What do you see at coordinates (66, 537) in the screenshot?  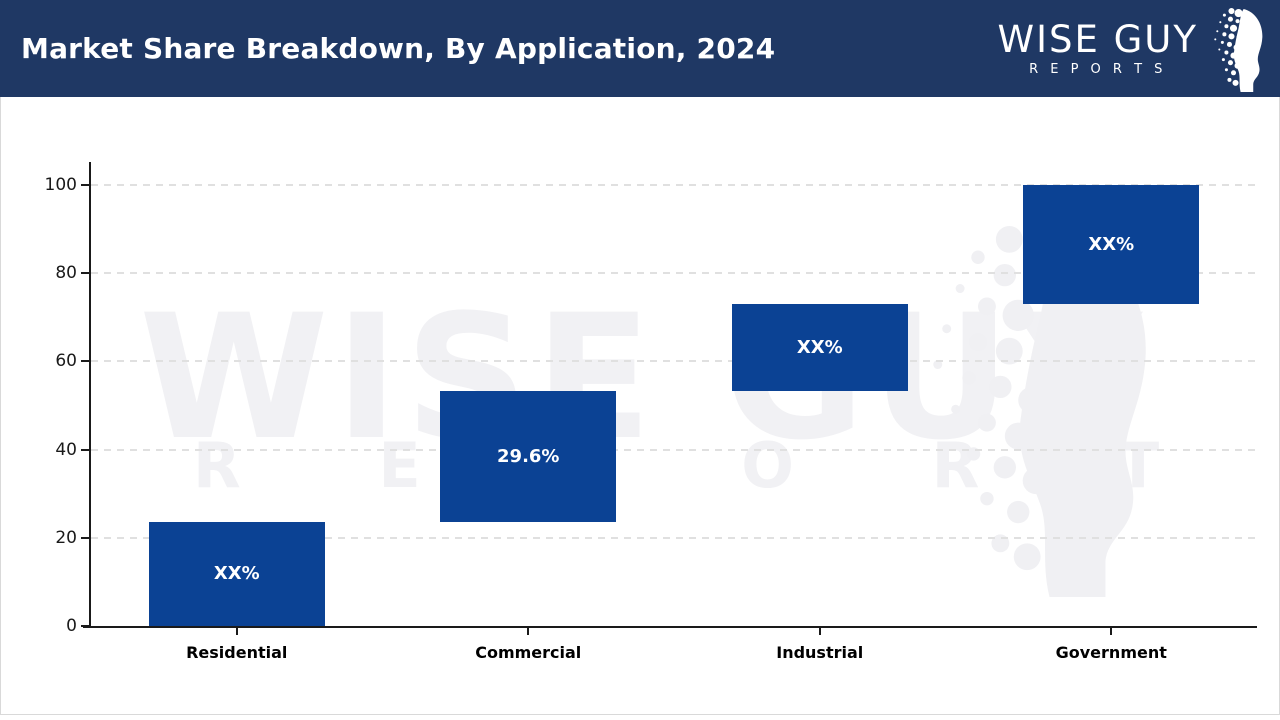 I see `y-tick-label: 20` at bounding box center [66, 537].